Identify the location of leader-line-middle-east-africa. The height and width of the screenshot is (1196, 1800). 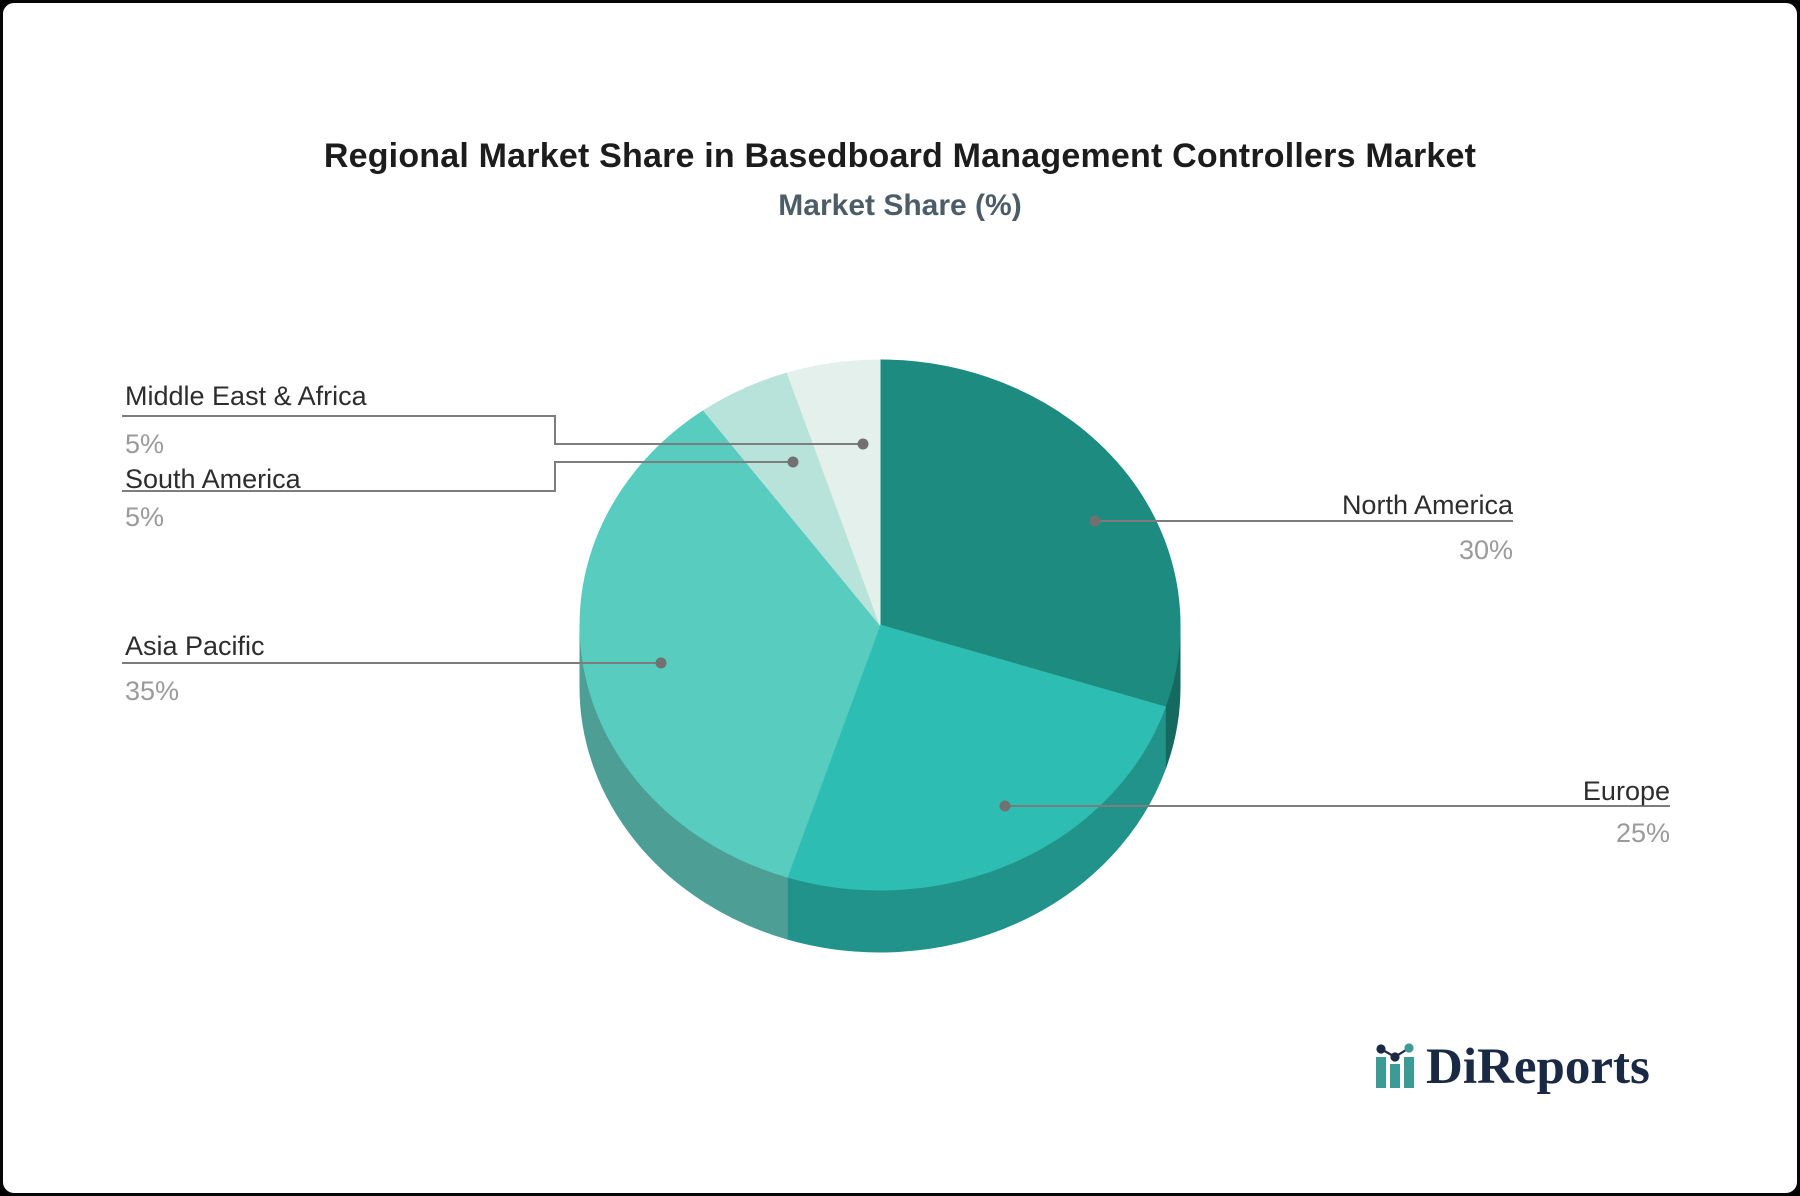
(492, 430).